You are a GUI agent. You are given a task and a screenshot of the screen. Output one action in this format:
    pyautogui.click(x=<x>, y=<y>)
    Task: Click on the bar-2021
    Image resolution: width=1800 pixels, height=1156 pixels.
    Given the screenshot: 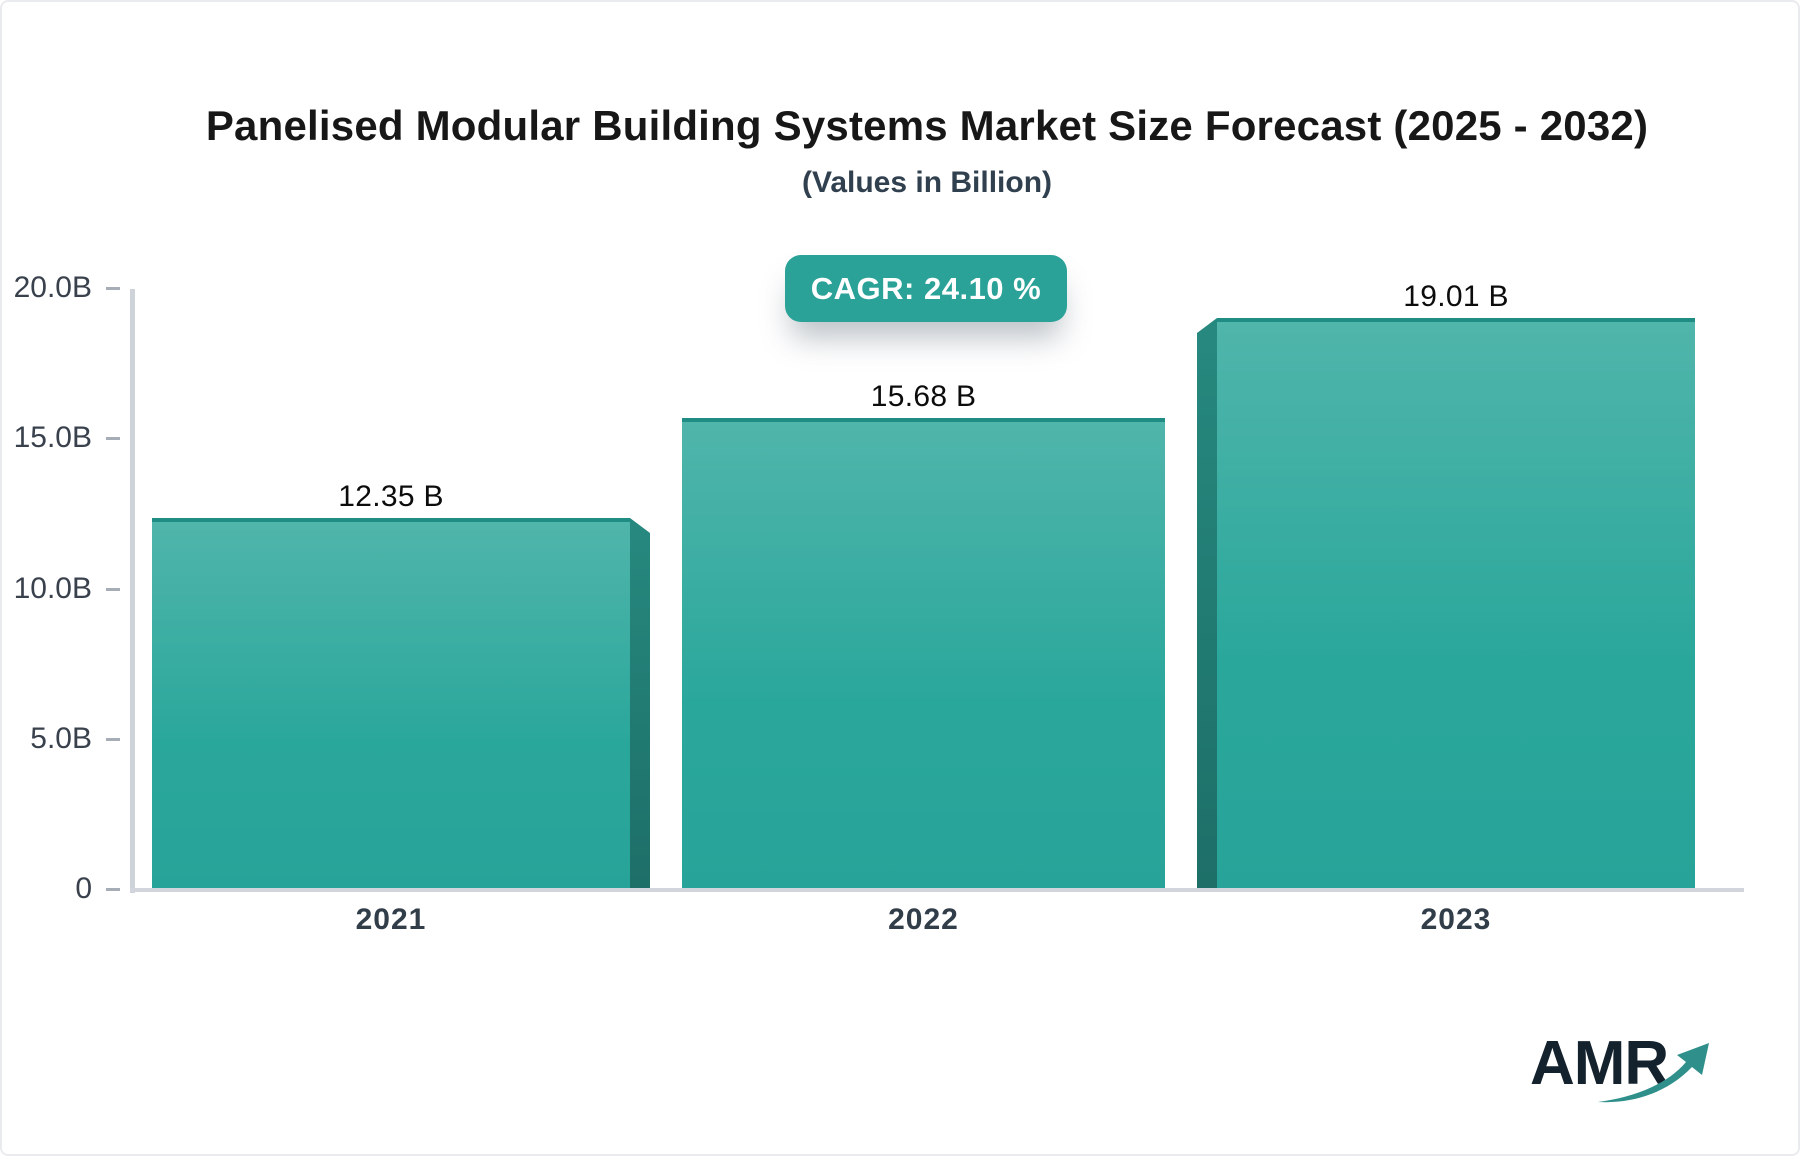 What is the action you would take?
    pyautogui.click(x=391, y=703)
    